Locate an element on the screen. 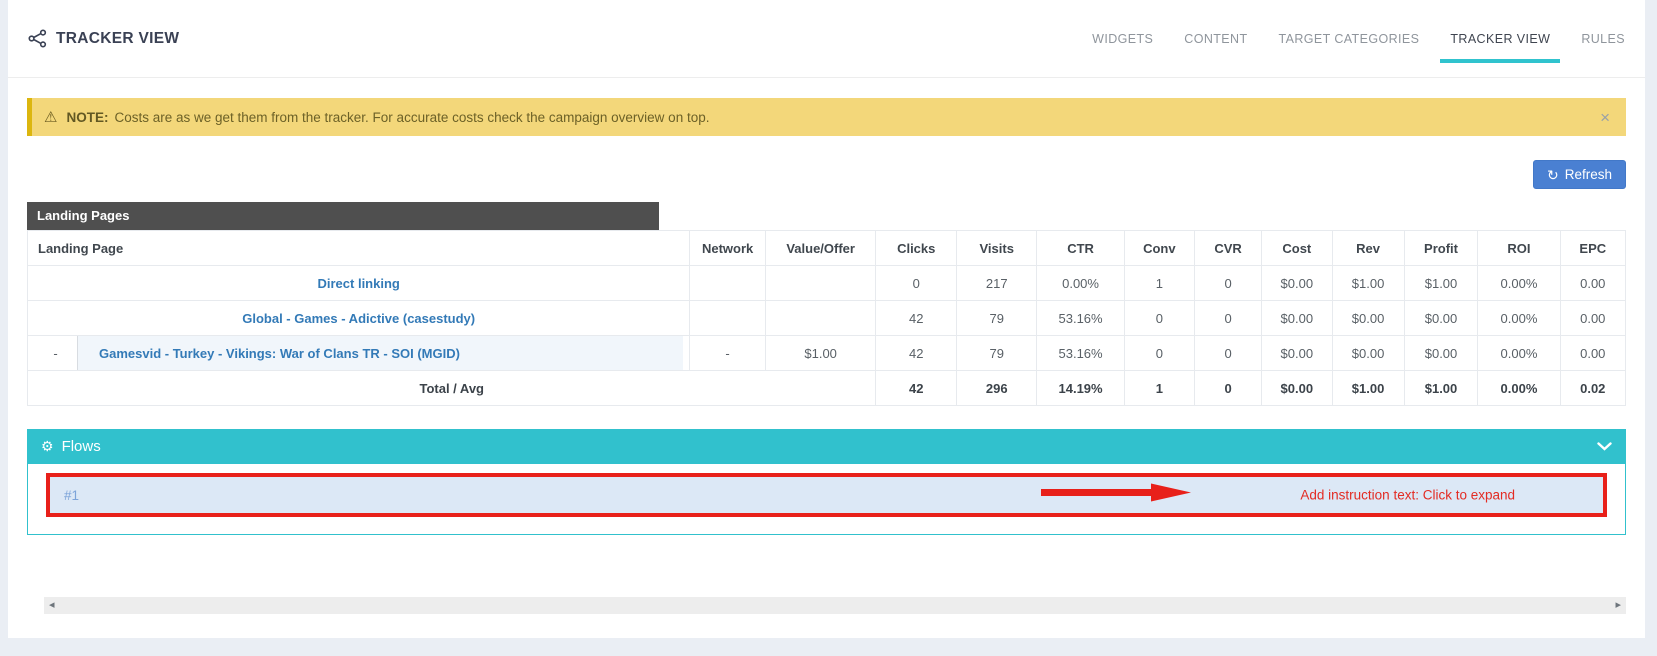  refresh-button: ↻ Refresh is located at coordinates (1579, 174).